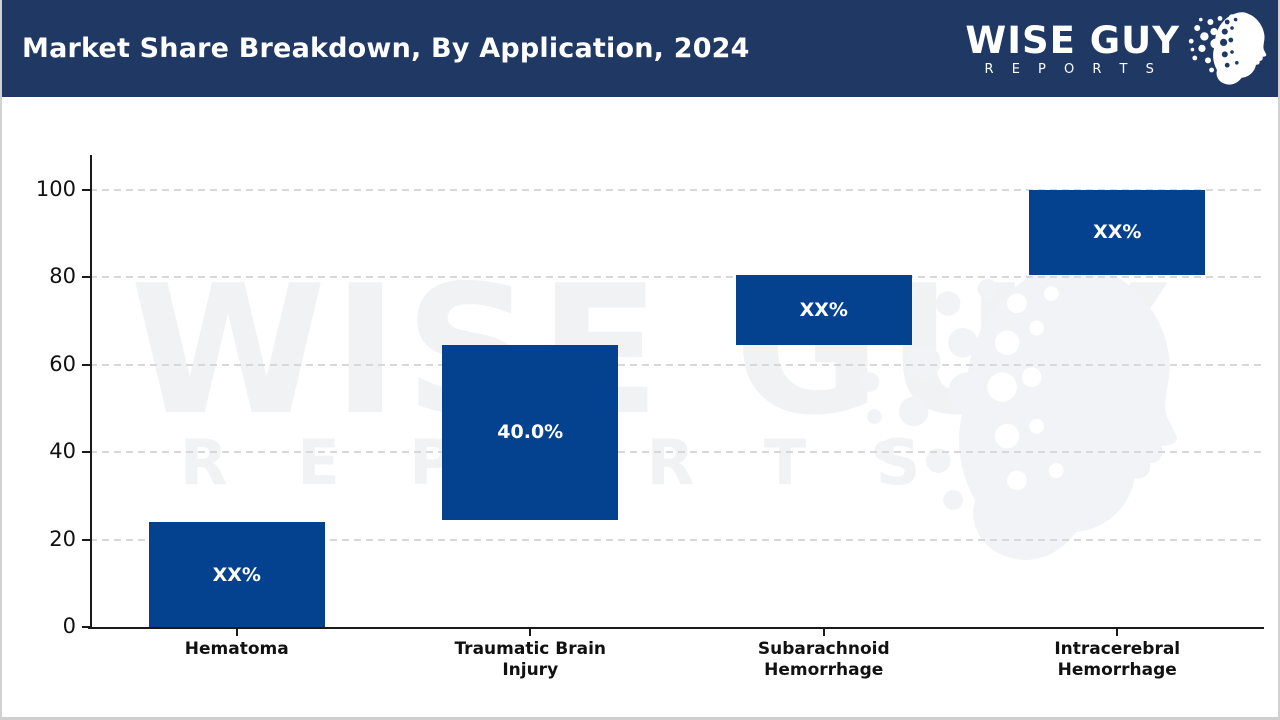 This screenshot has width=1280, height=720. I want to click on x-category-label: Intracerebral Hemorrhage, so click(1117, 660).